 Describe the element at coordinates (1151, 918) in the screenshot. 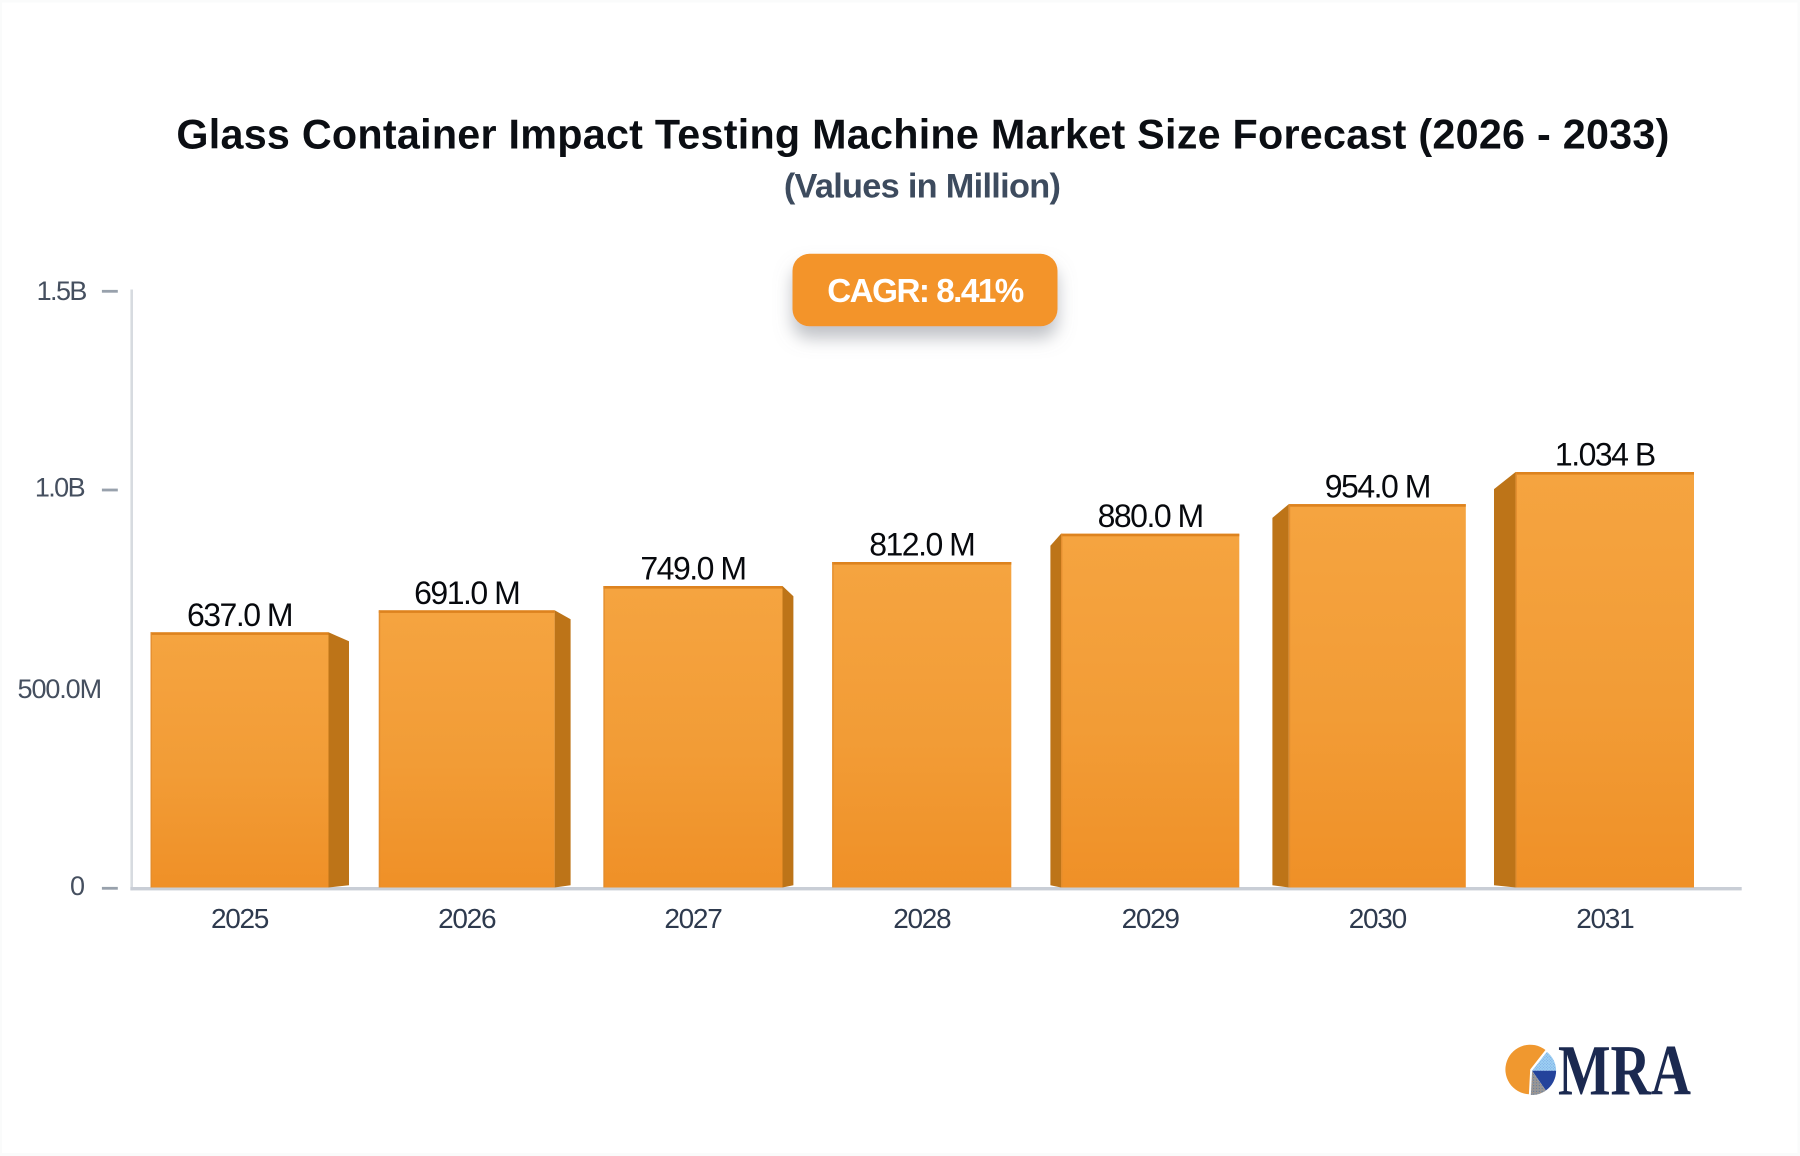

I see `svg-text: 2029` at that location.